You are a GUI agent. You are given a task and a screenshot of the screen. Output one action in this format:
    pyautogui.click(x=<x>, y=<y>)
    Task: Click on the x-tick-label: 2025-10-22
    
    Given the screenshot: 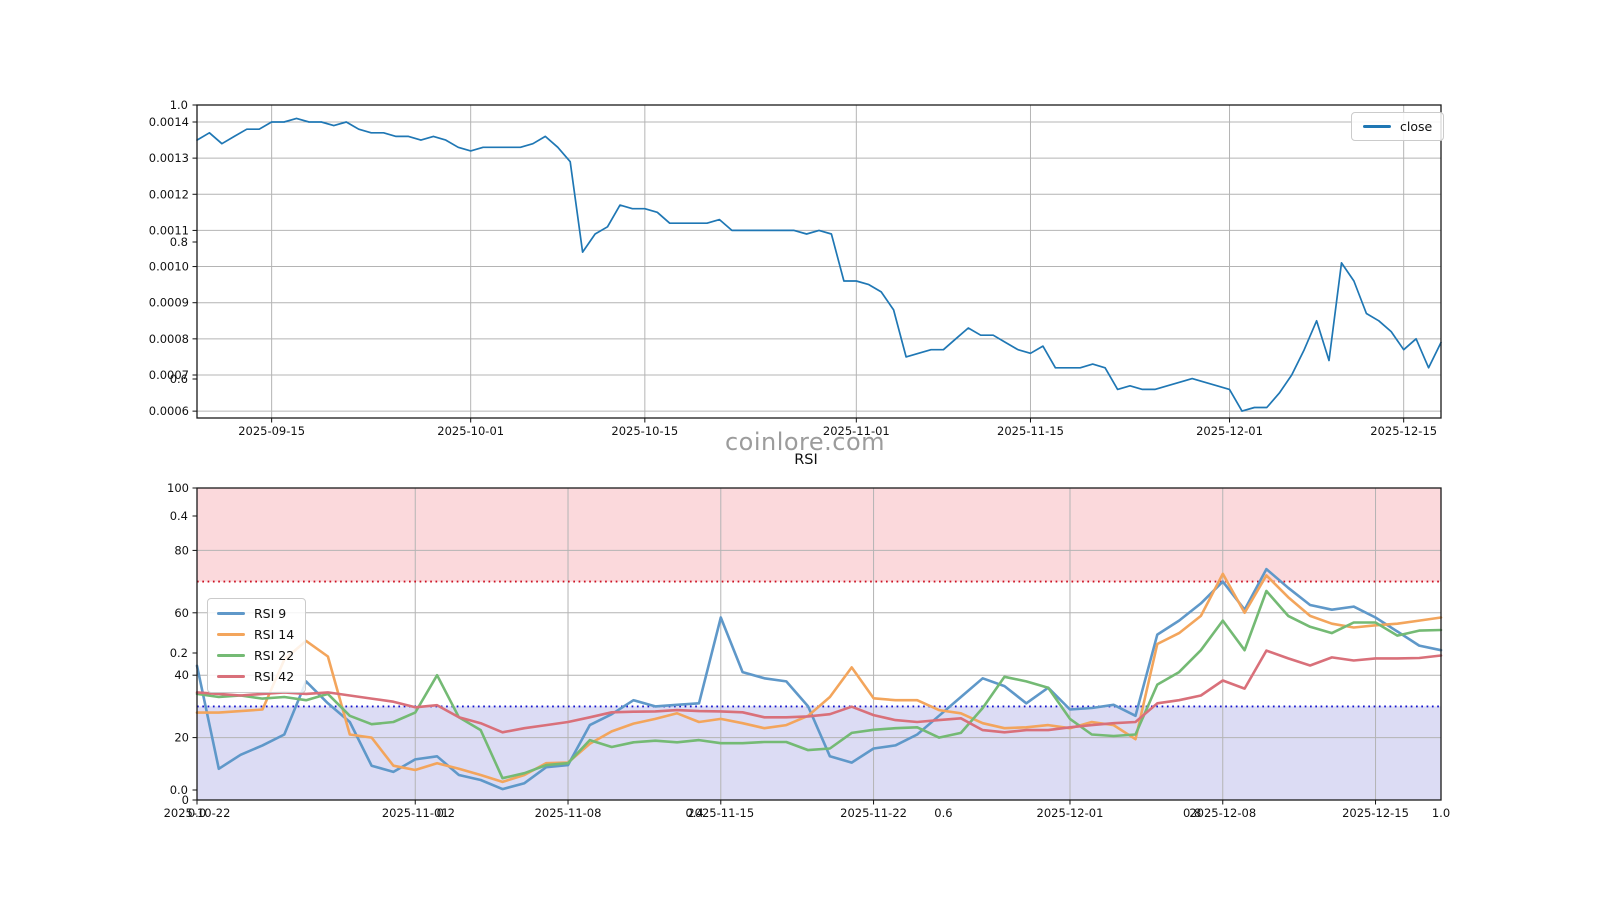 What is the action you would take?
    pyautogui.click(x=197, y=813)
    